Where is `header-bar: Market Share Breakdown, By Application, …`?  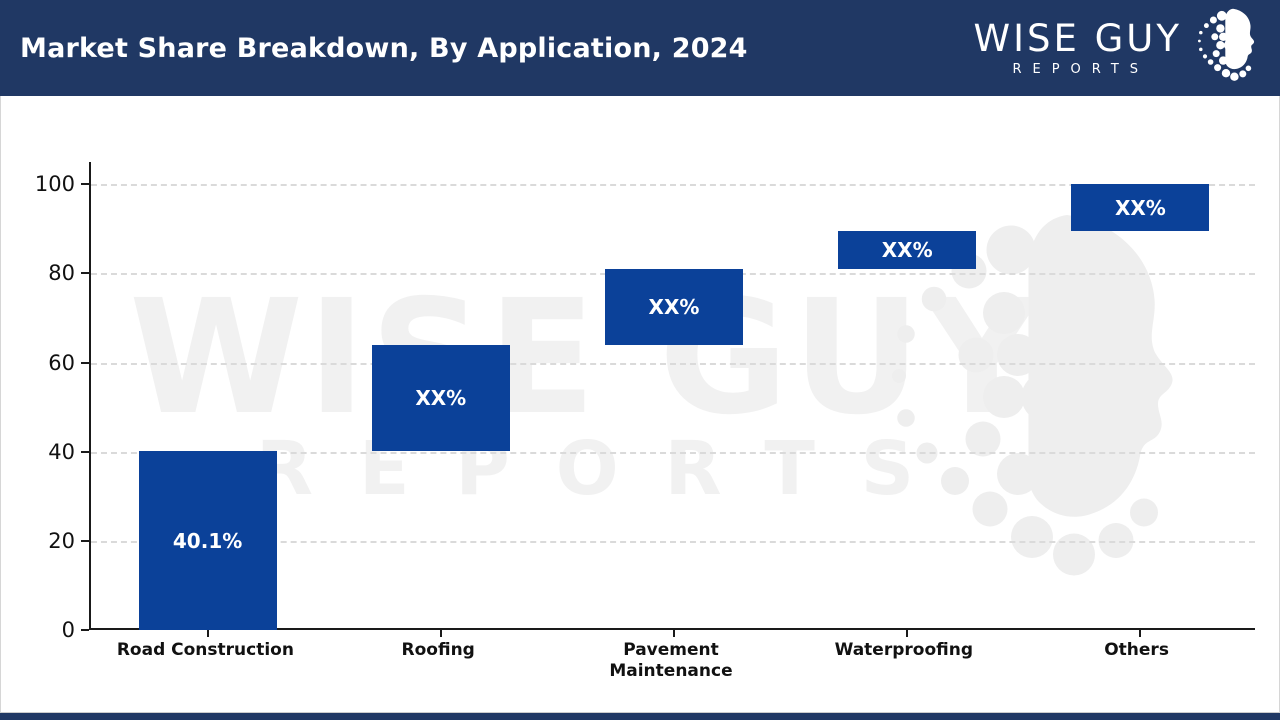
header-bar: Market Share Breakdown, By Application, … is located at coordinates (640, 48).